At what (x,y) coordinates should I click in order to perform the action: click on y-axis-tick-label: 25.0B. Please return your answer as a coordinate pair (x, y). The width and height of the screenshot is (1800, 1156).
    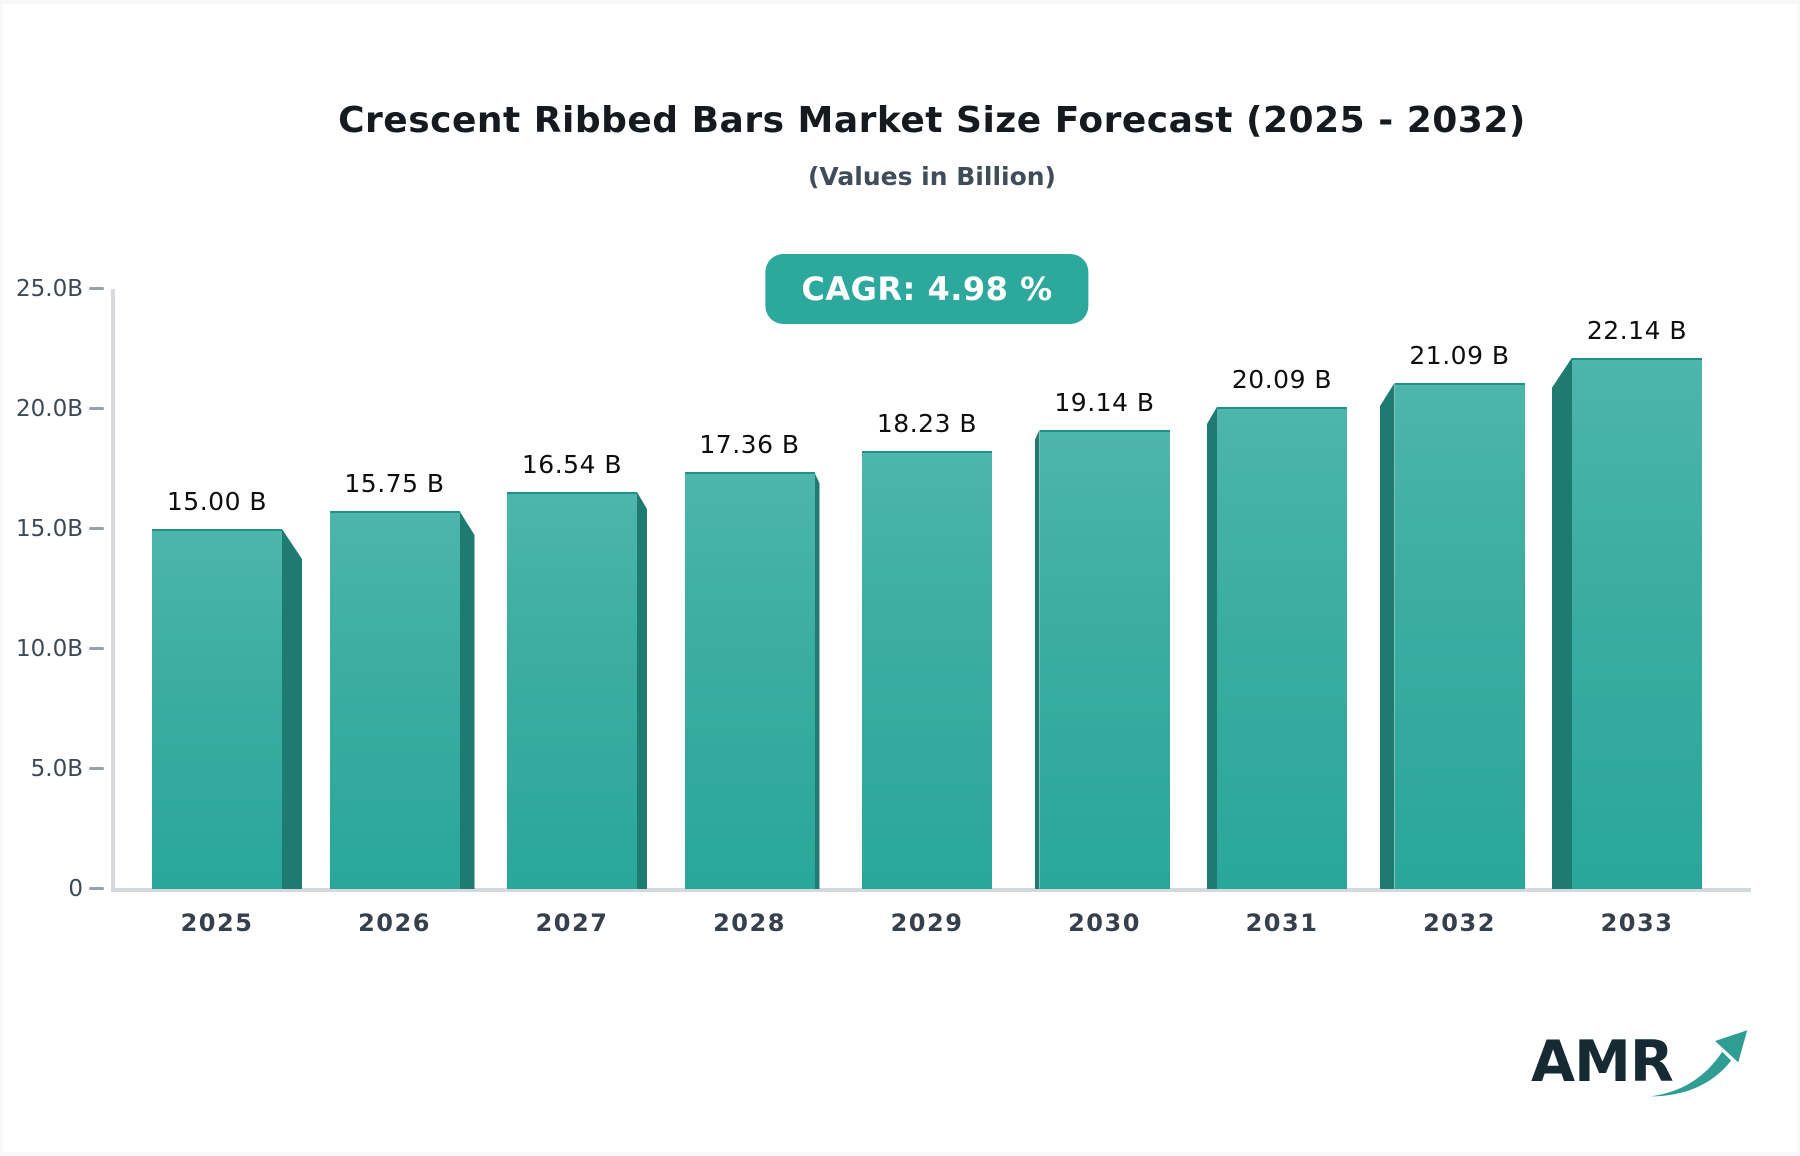
    Looking at the image, I should click on (49, 289).